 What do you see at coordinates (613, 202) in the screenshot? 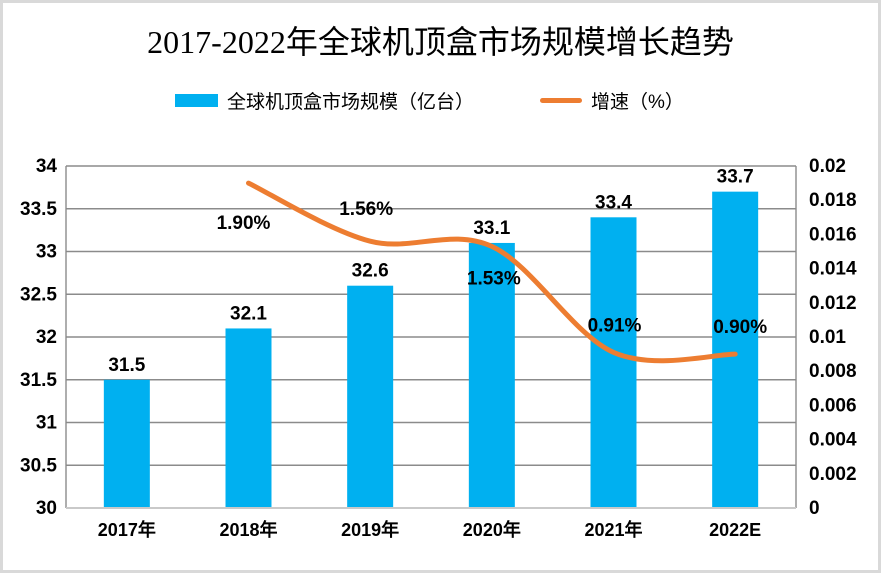
I see `bar-value-label: 33.4` at bounding box center [613, 202].